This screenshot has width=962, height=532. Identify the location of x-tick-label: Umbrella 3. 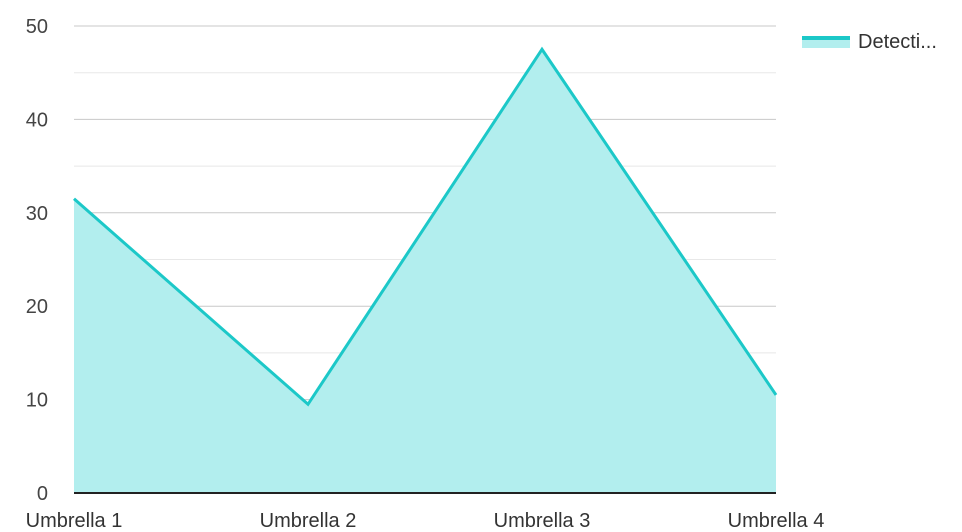
(542, 521).